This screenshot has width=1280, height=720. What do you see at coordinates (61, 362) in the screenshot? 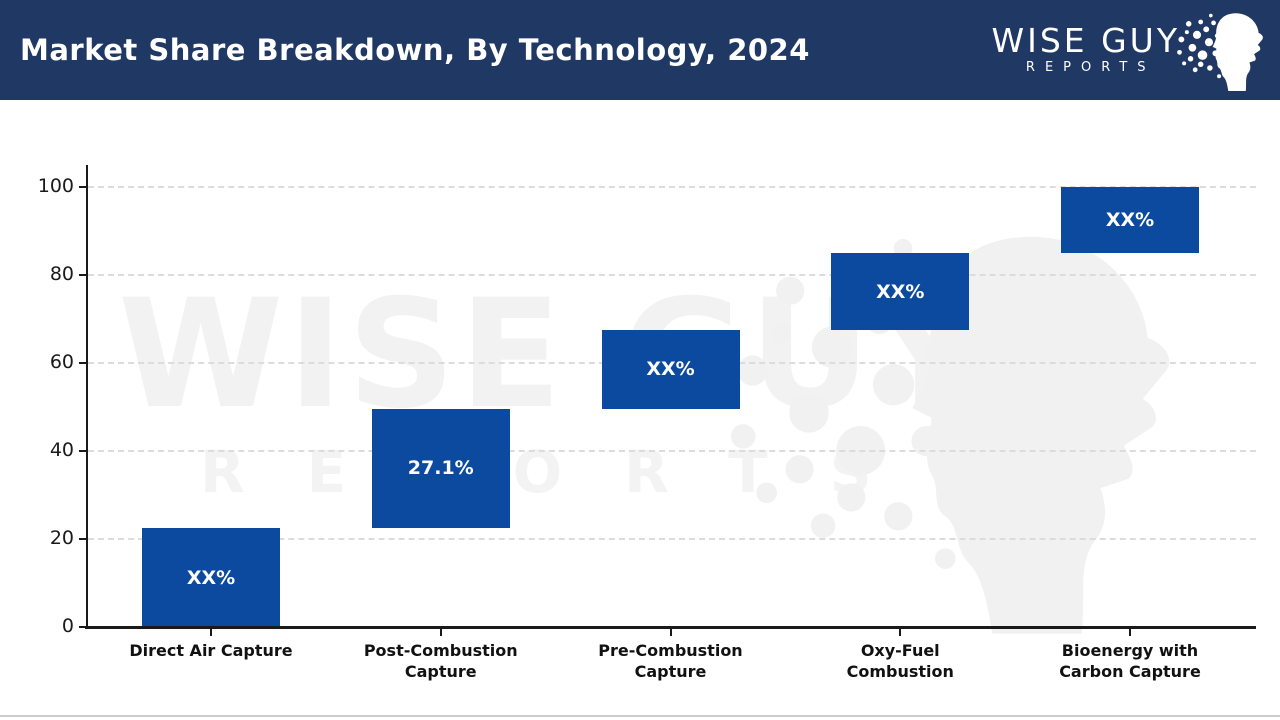
I see `y-tick-label: 60` at bounding box center [61, 362].